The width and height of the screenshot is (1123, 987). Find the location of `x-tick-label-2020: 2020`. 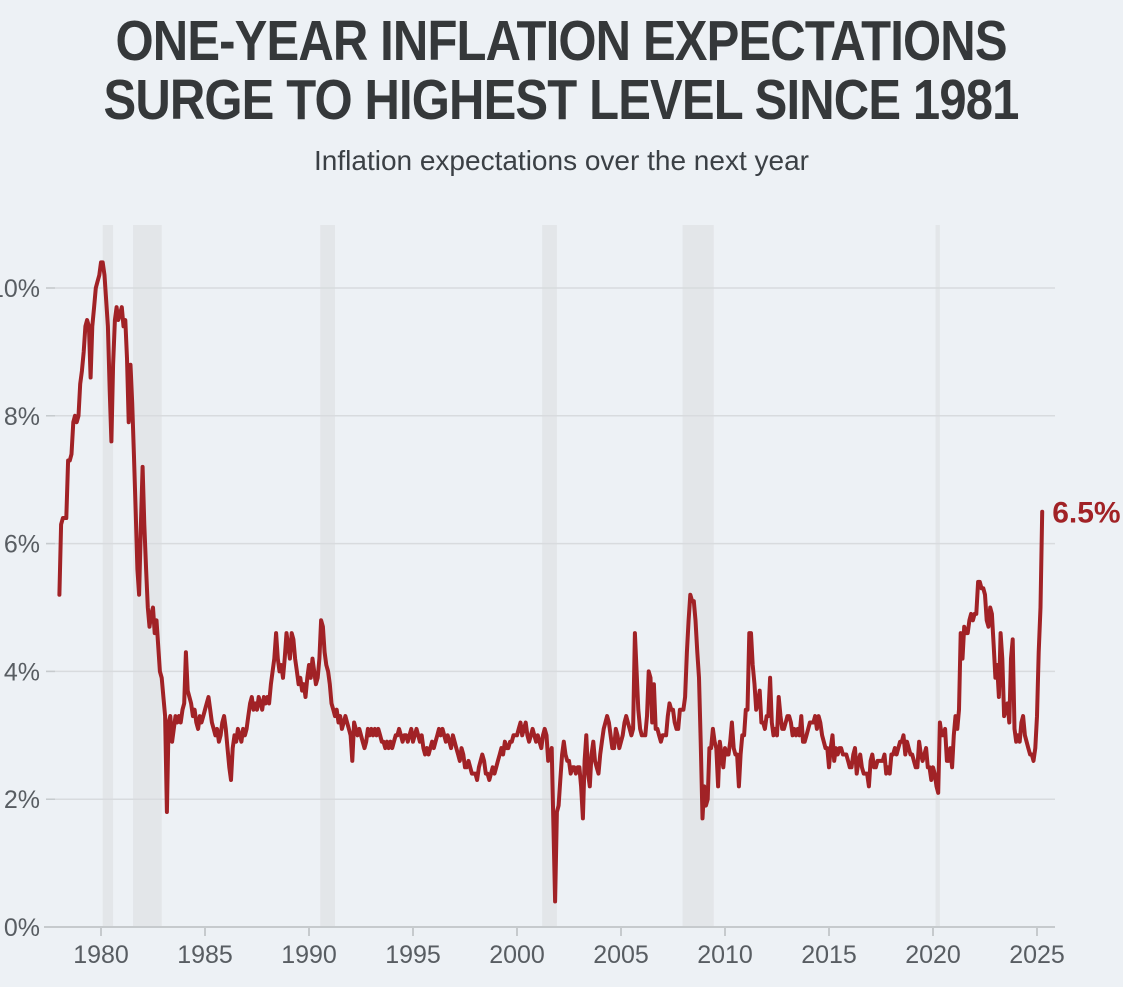

x-tick-label-2020: 2020 is located at coordinates (933, 955).